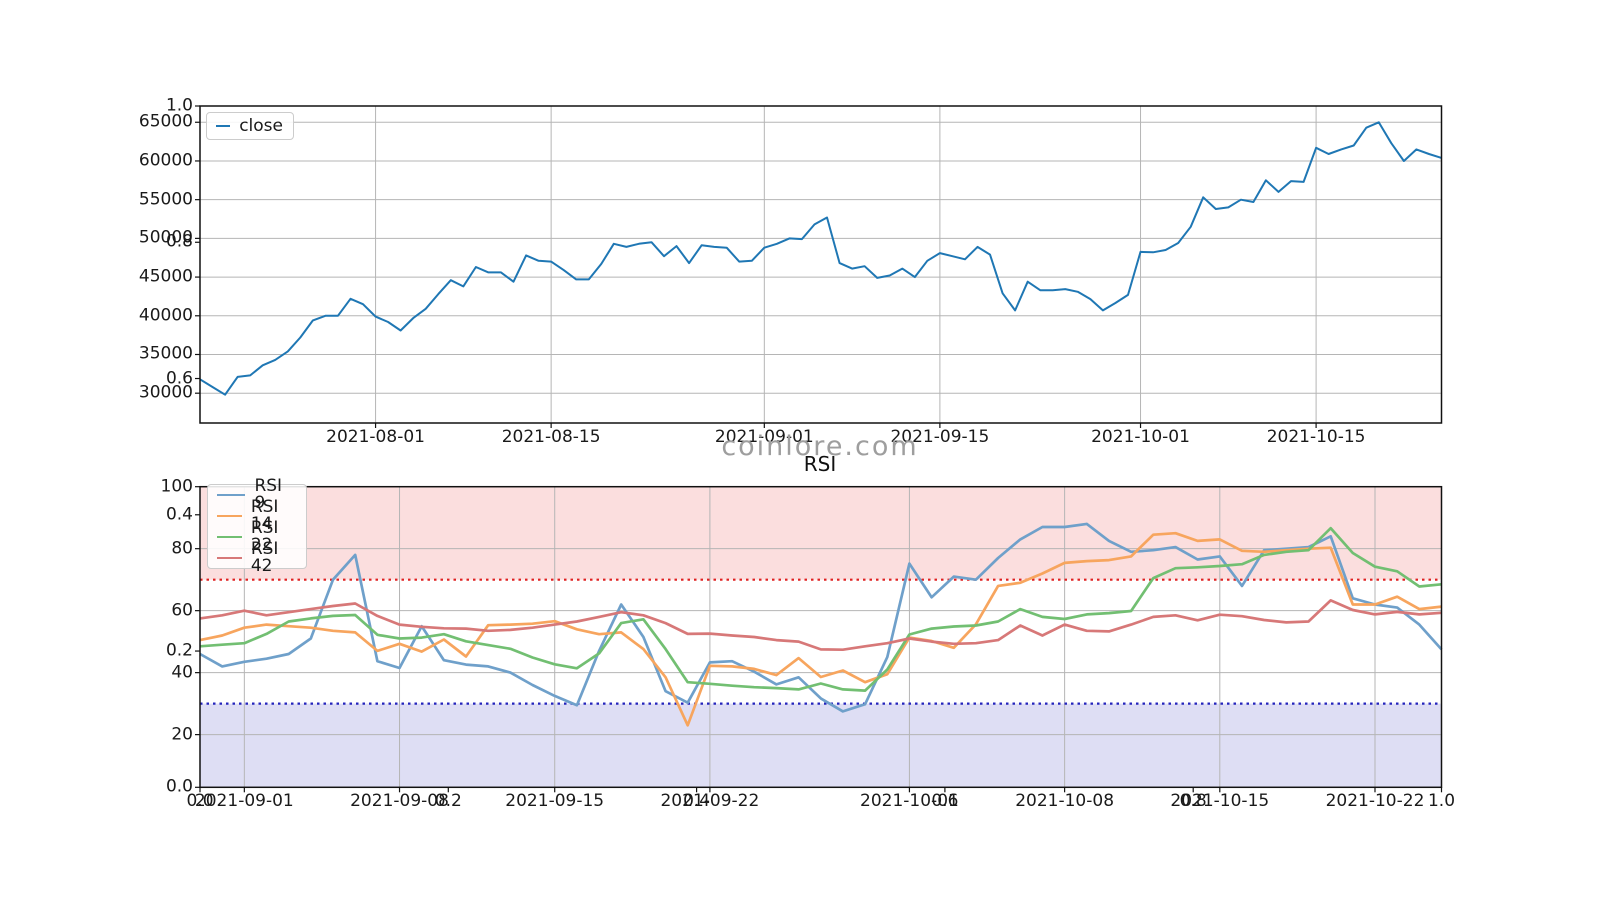 The height and width of the screenshot is (900, 1600). I want to click on rsi-y-tick-label: 80, so click(182, 548).